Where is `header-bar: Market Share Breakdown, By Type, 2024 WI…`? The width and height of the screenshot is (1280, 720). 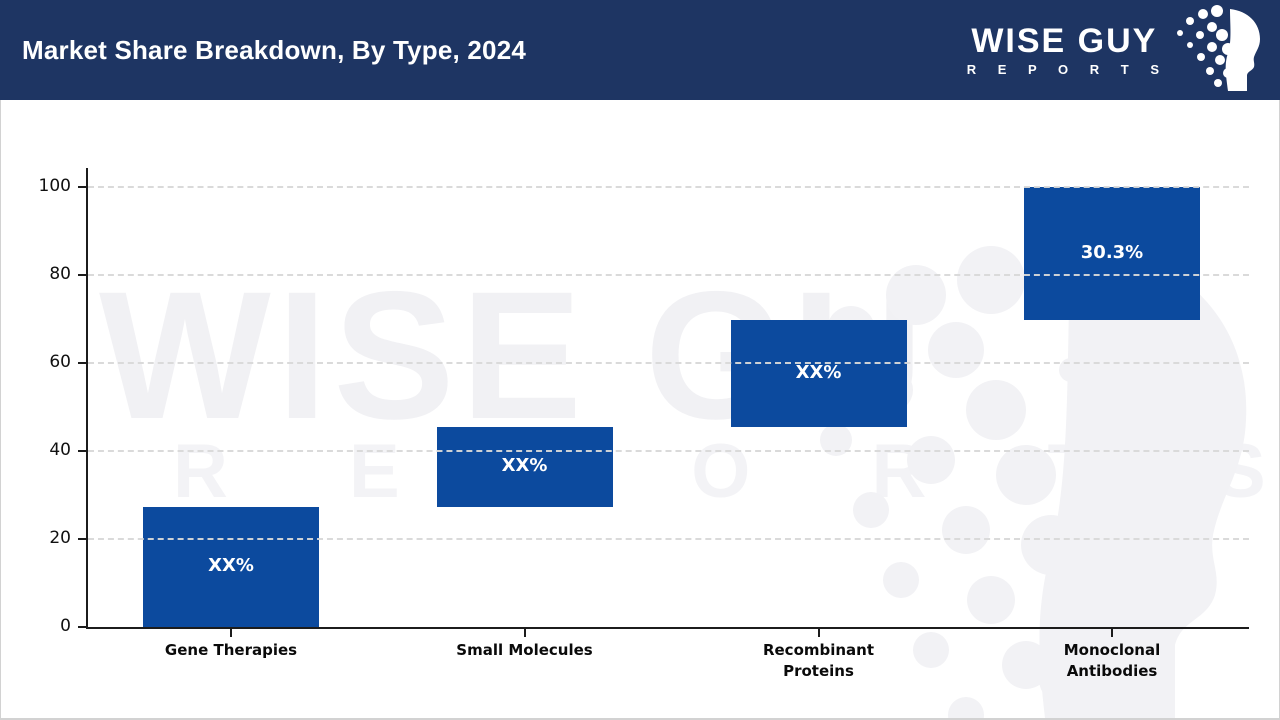
header-bar: Market Share Breakdown, By Type, 2024 WI… is located at coordinates (640, 50).